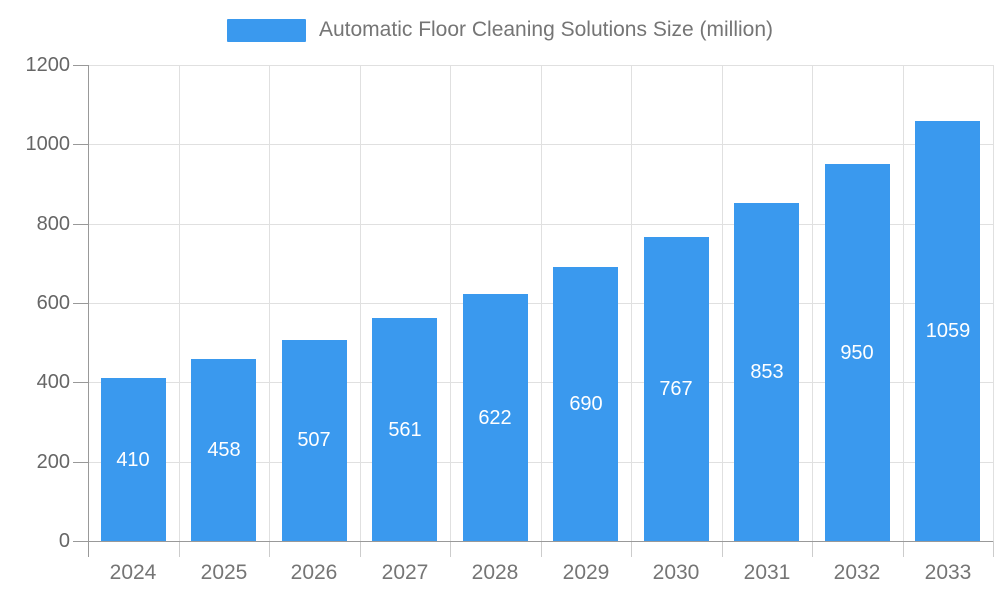  Describe the element at coordinates (53, 462) in the screenshot. I see `y-axis-tick-label: 200` at that location.